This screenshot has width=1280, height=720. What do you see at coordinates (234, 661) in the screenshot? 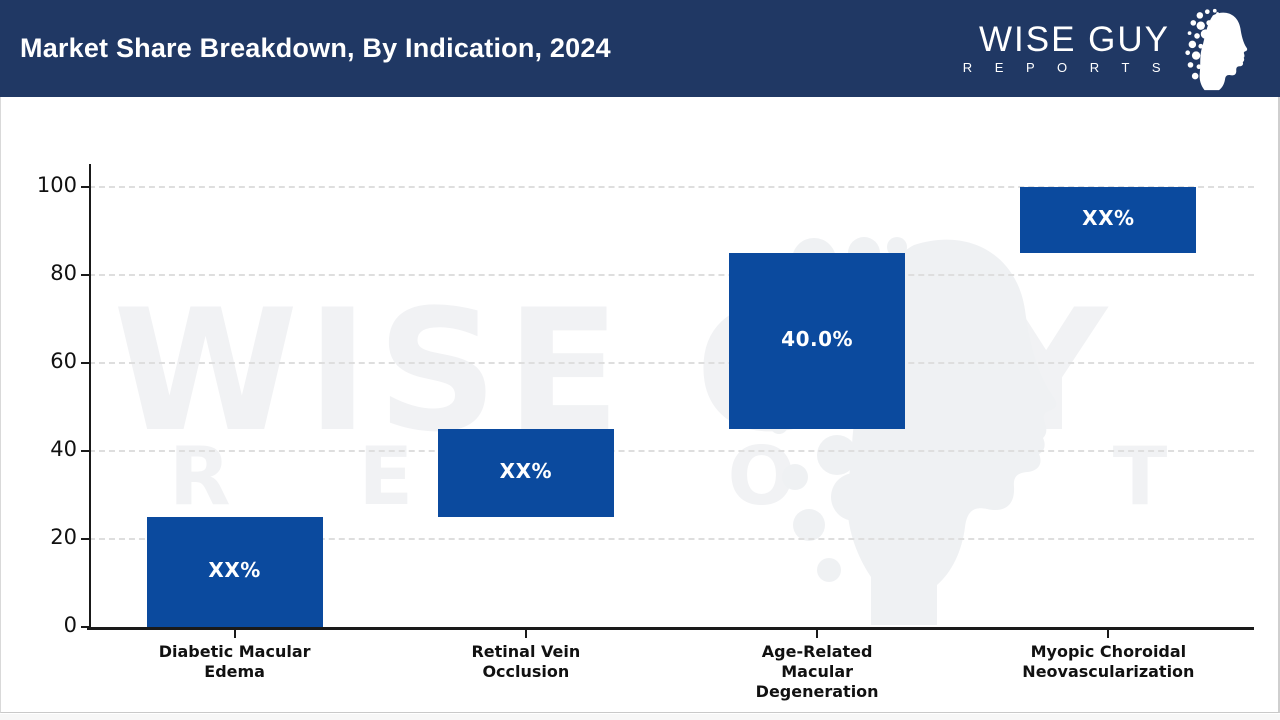
I see `category-label: Diabetic Macular Edema` at bounding box center [234, 661].